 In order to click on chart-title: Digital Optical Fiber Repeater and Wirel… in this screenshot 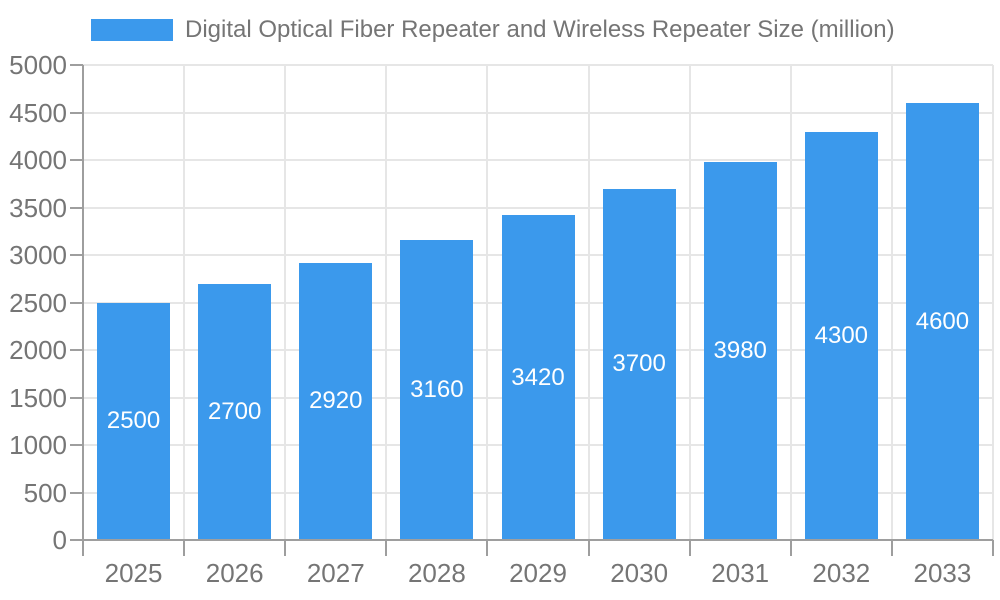, I will do `click(540, 29)`.